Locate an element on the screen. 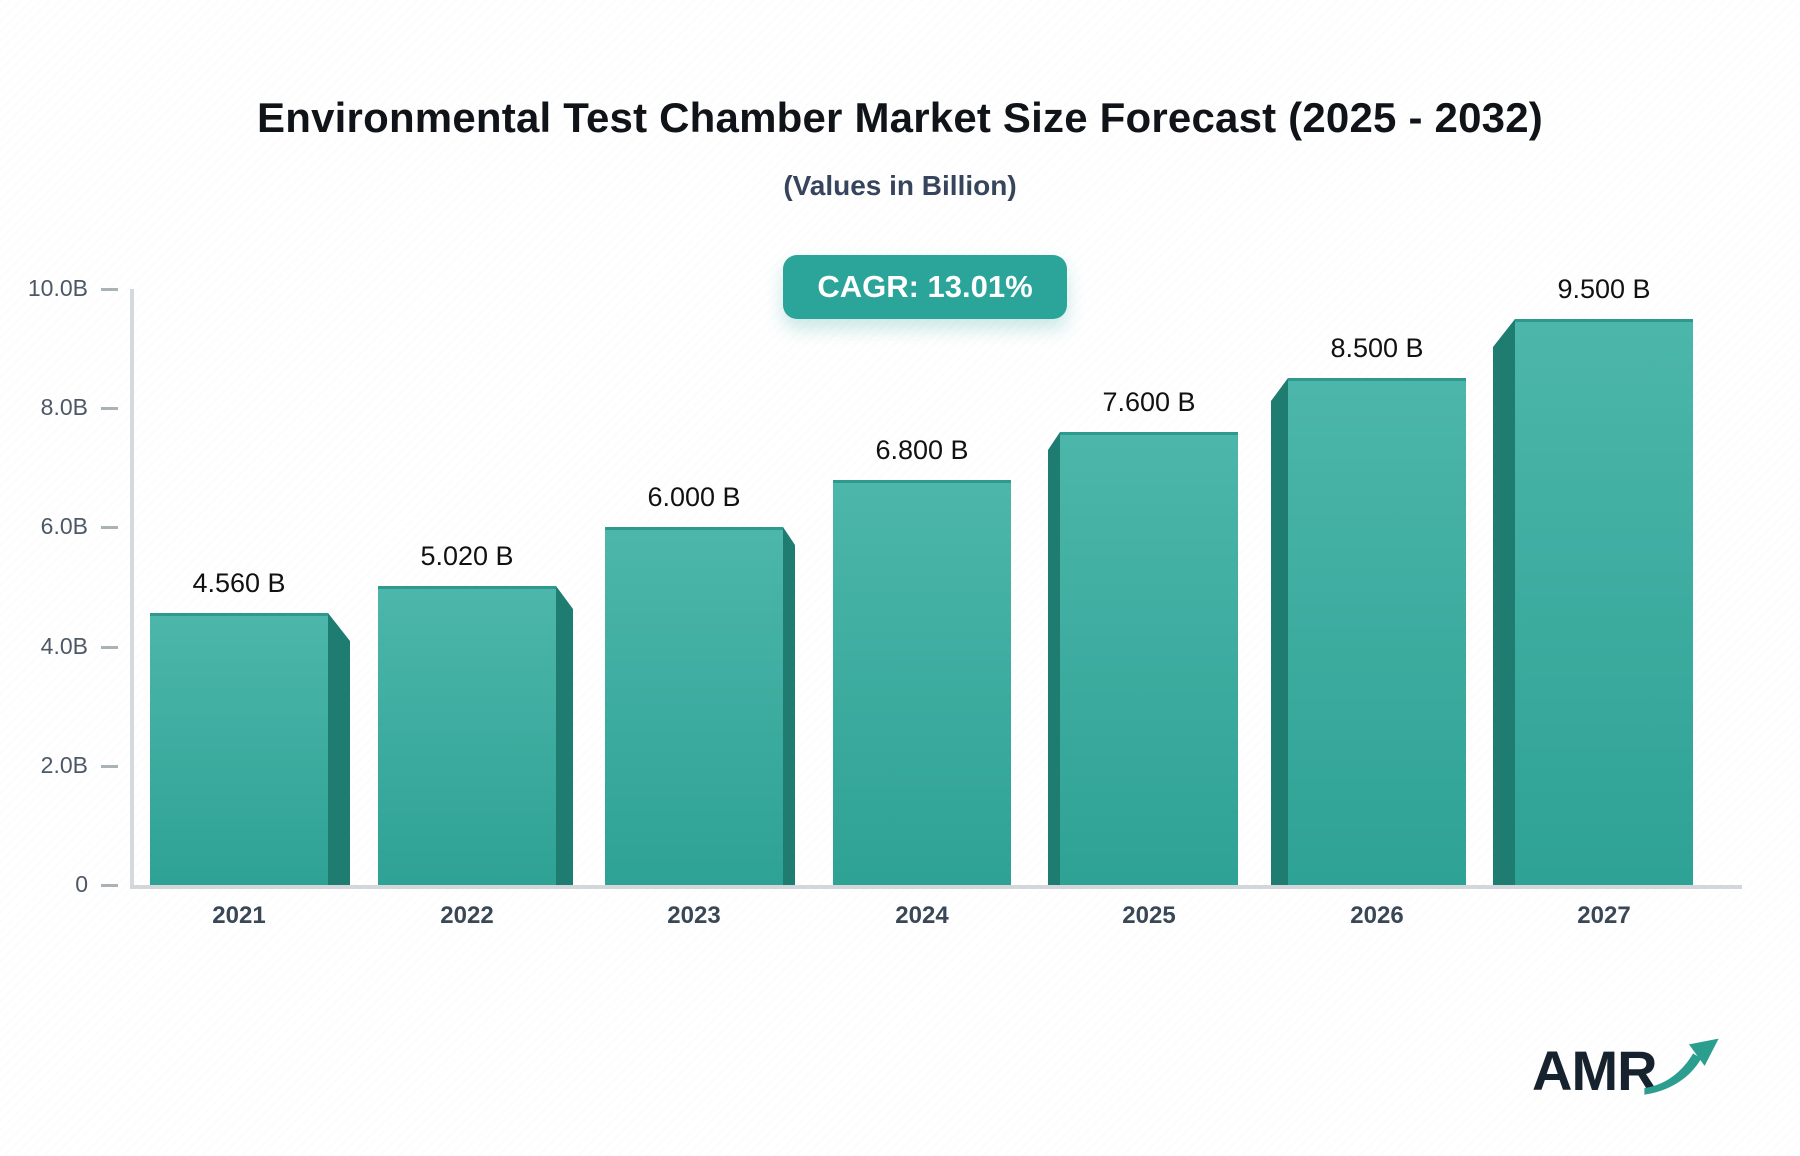 This screenshot has width=1800, height=1156. bar-face-2025 is located at coordinates (1149, 658).